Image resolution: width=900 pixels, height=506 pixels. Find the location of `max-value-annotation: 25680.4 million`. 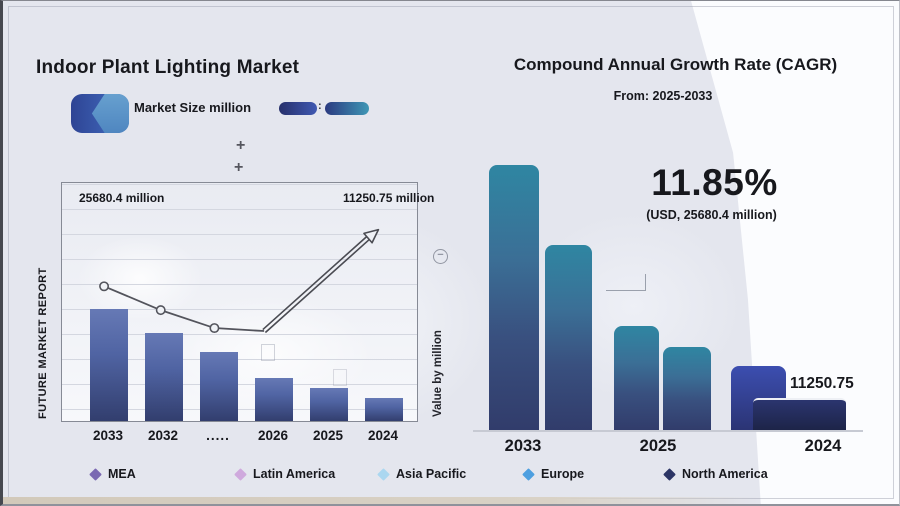

max-value-annotation: 25680.4 million is located at coordinates (122, 198).